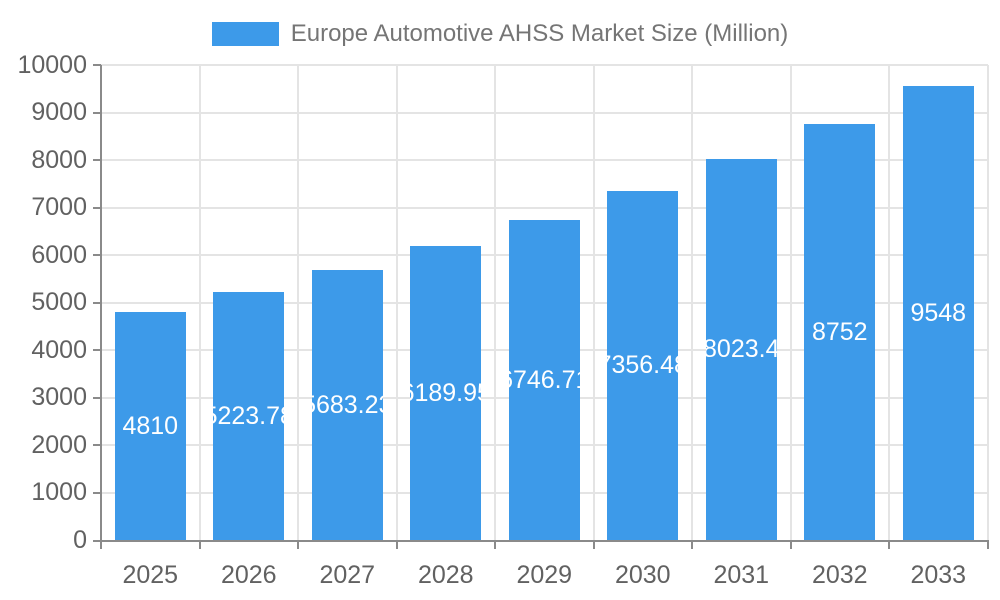 This screenshot has width=1000, height=600. Describe the element at coordinates (59, 349) in the screenshot. I see `y-axis-tick-label: 4000` at that location.